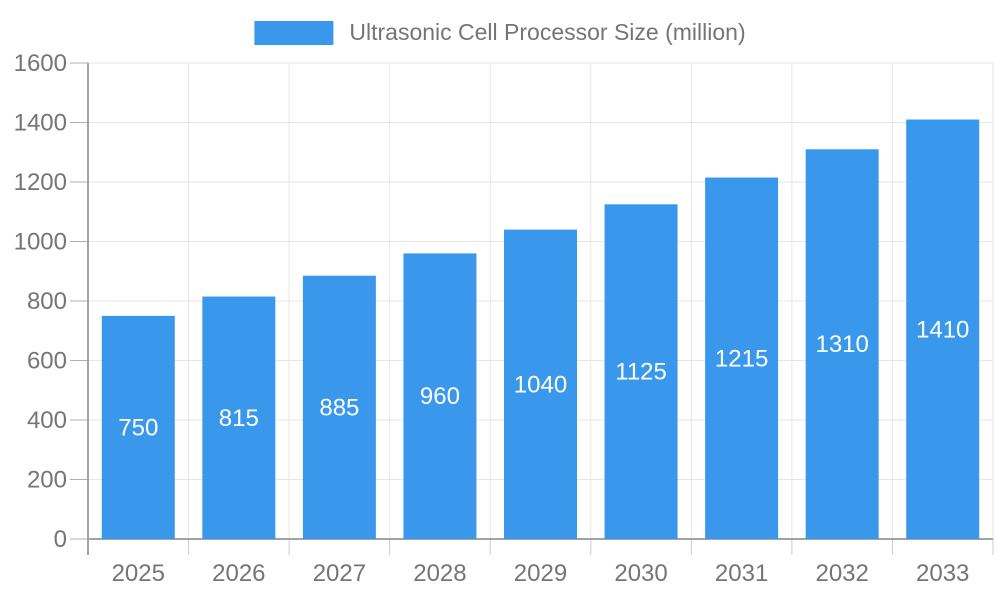  Describe the element at coordinates (47, 361) in the screenshot. I see `y-axis-tick-label: 600` at that location.